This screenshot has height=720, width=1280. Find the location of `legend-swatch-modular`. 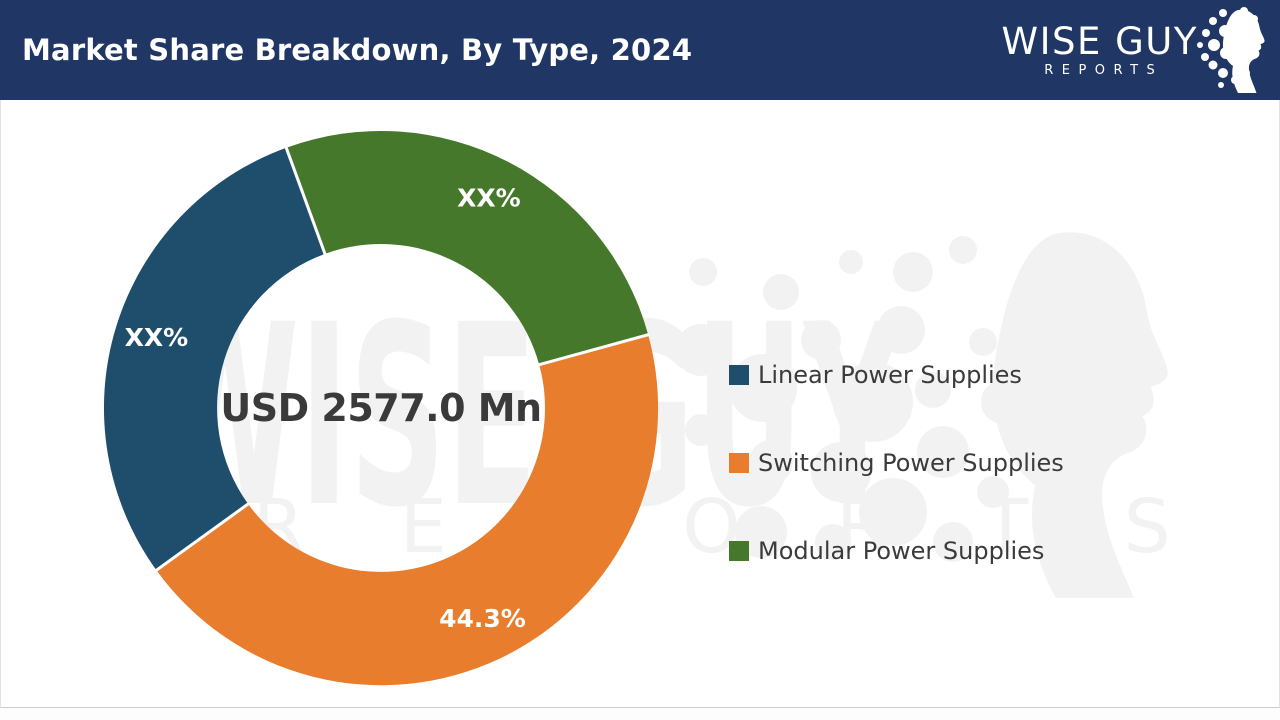

legend-swatch-modular is located at coordinates (739, 551).